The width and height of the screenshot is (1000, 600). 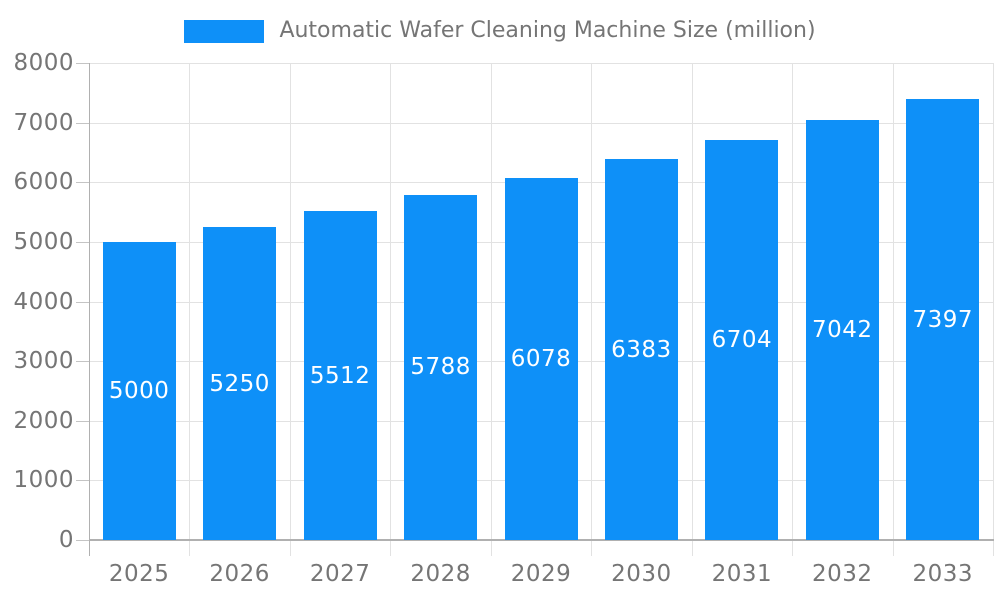 I want to click on bar-value-label: 6704, so click(x=742, y=340).